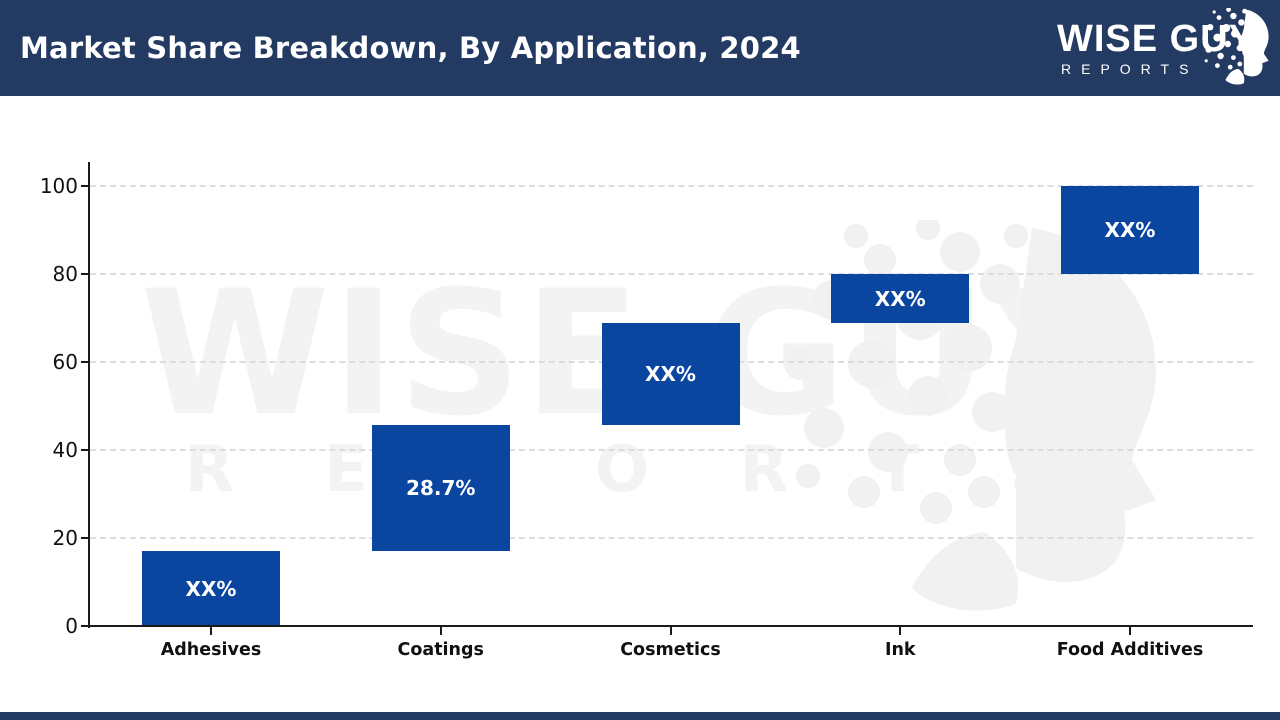  Describe the element at coordinates (1235, 46) in the screenshot. I see `brand-face-icon` at that location.